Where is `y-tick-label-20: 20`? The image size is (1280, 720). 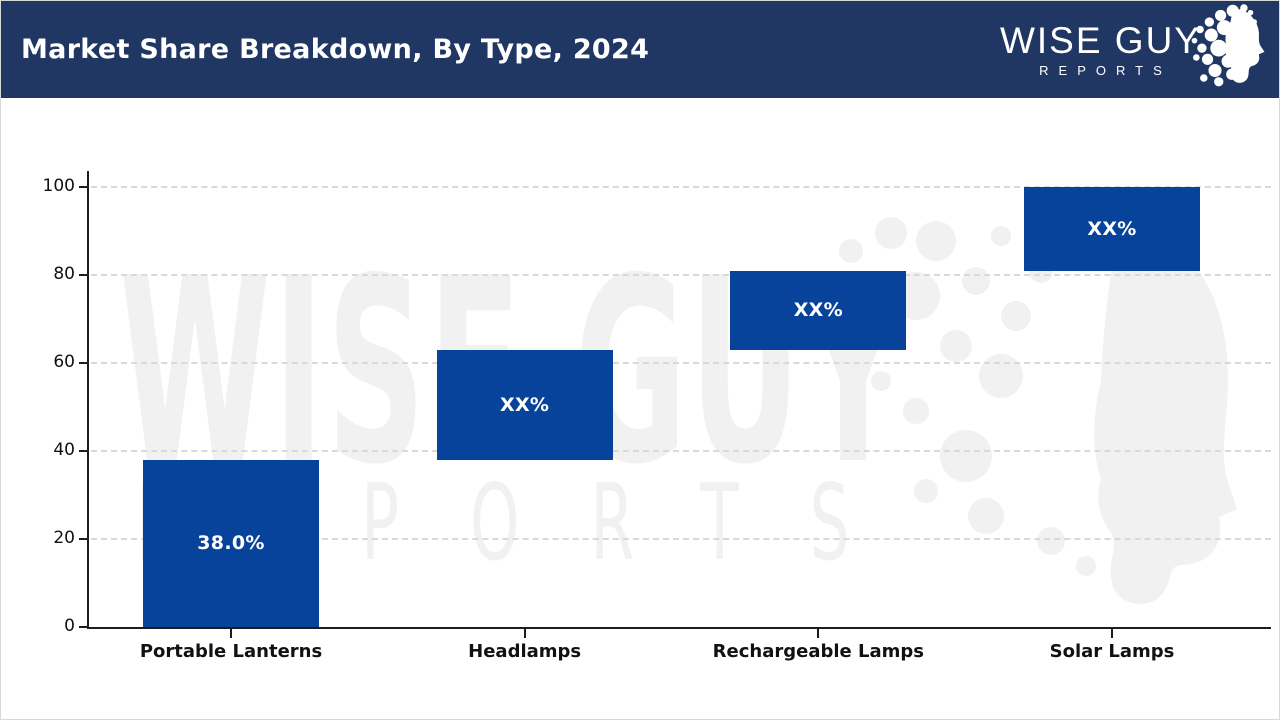 y-tick-label-20: 20 is located at coordinates (64, 538).